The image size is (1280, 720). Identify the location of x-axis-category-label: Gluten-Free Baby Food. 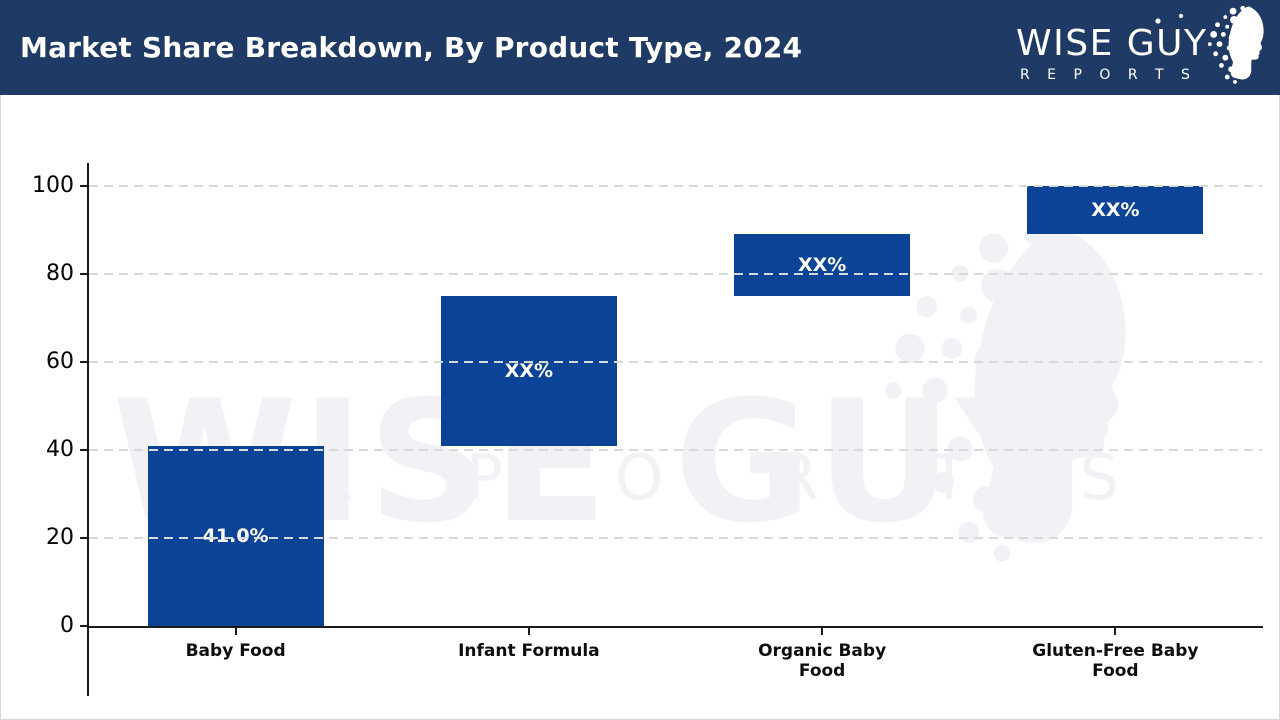
(1115, 661).